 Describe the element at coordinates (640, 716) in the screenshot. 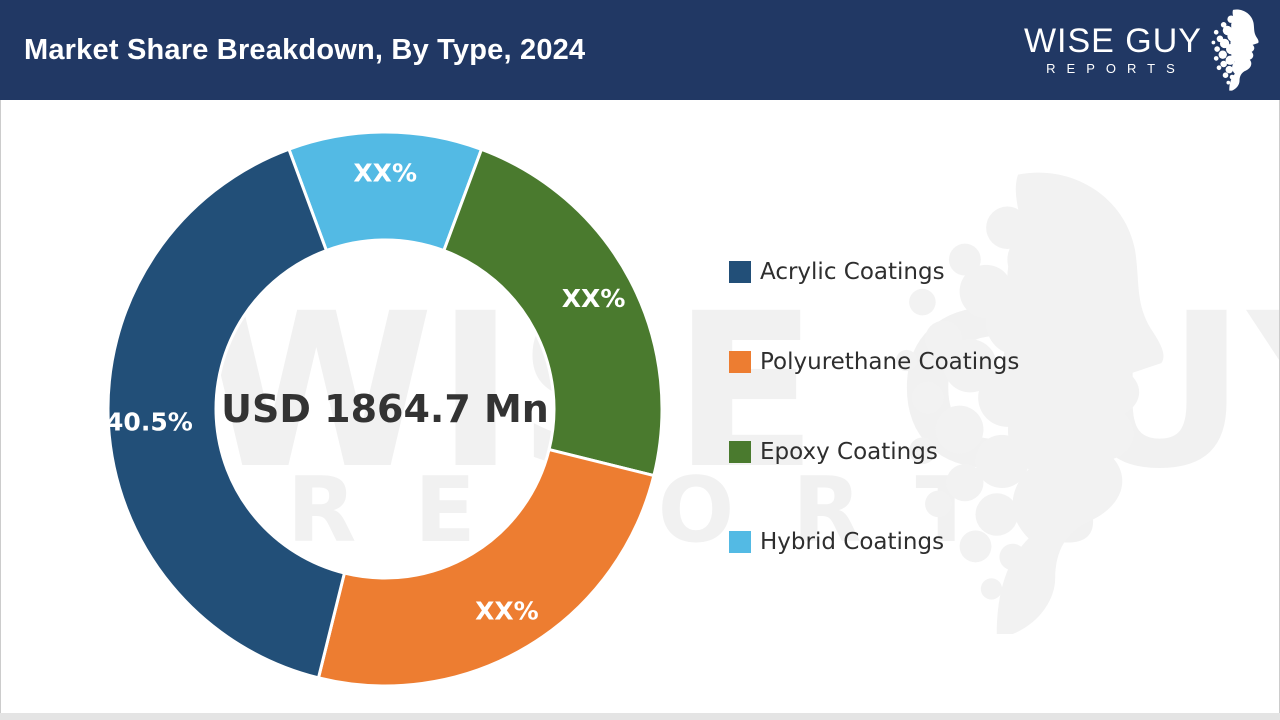

I see `bottom-bar` at that location.